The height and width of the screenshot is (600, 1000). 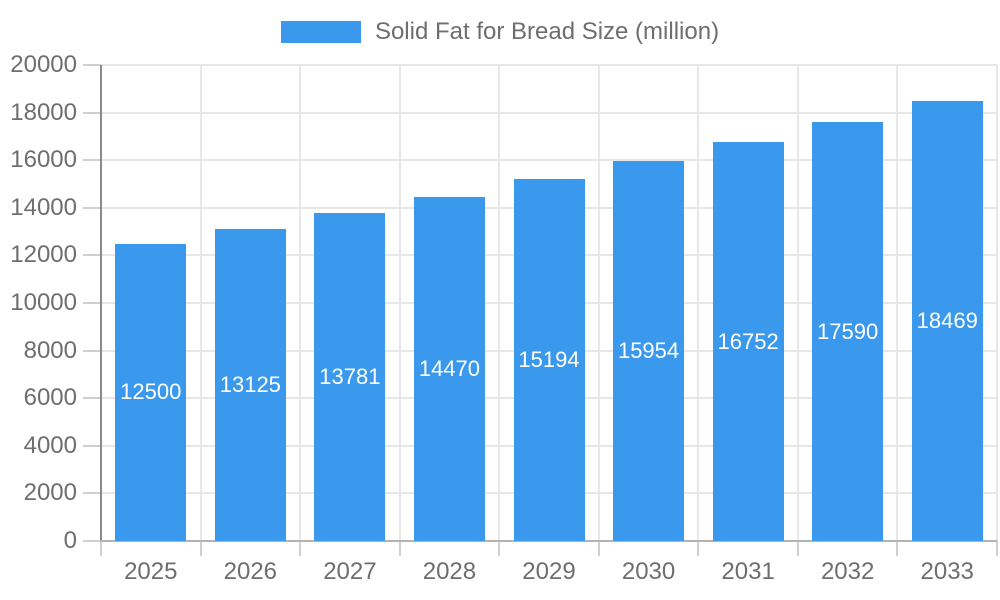 I want to click on y-tick-label: 8000, so click(x=50, y=350).